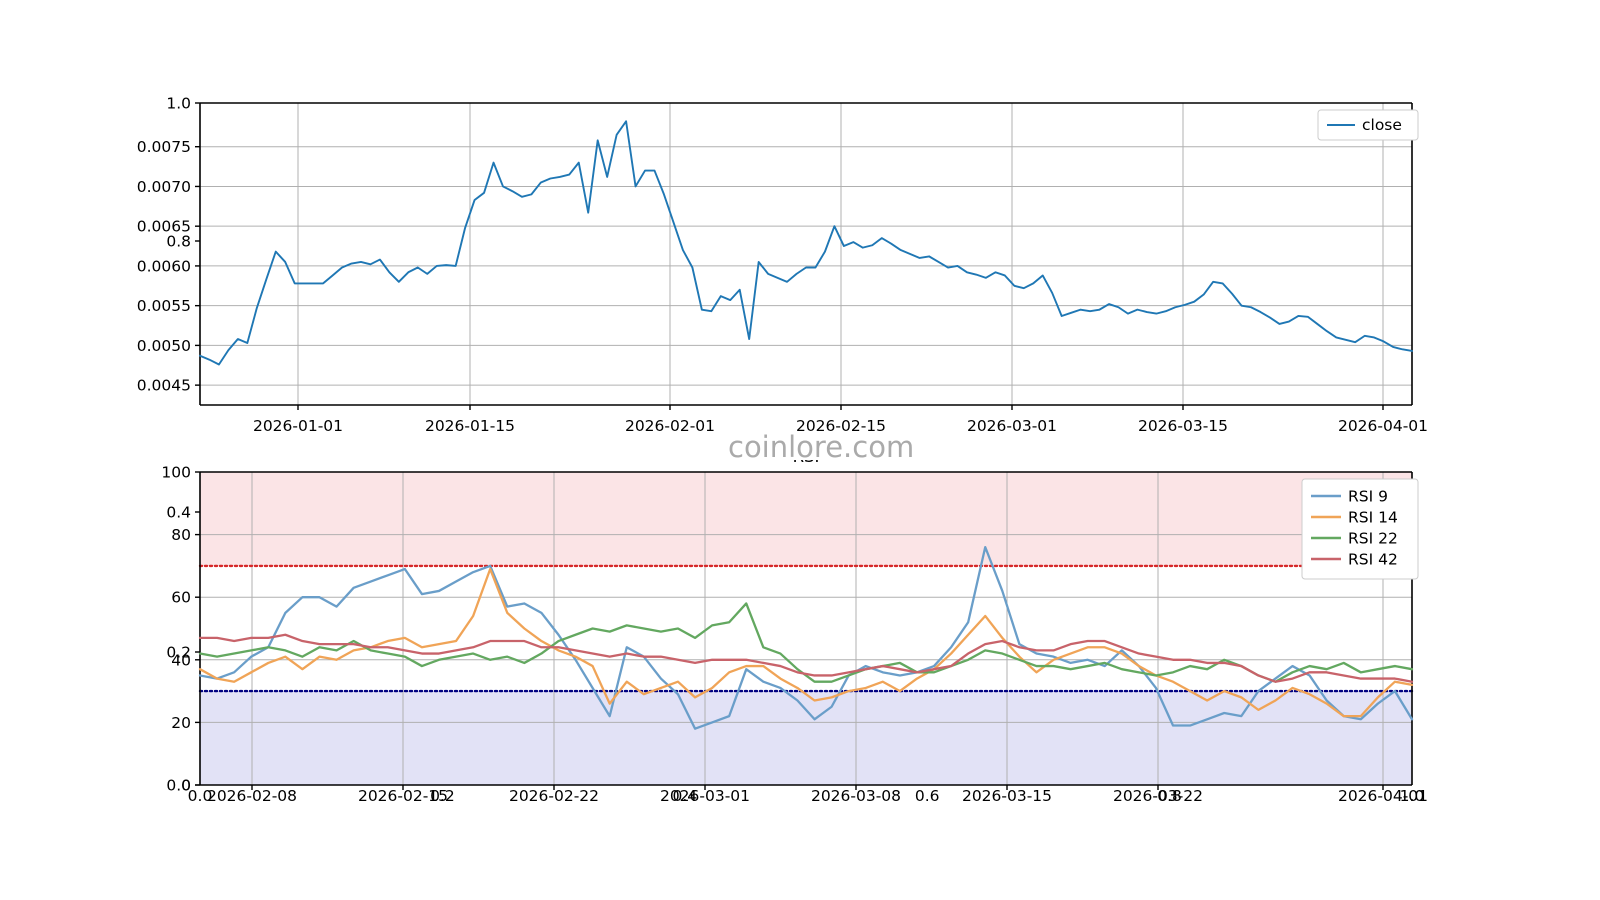 The width and height of the screenshot is (1600, 900). I want to click on rsi-x-tick-label: 2026-03-15, so click(1007, 796).